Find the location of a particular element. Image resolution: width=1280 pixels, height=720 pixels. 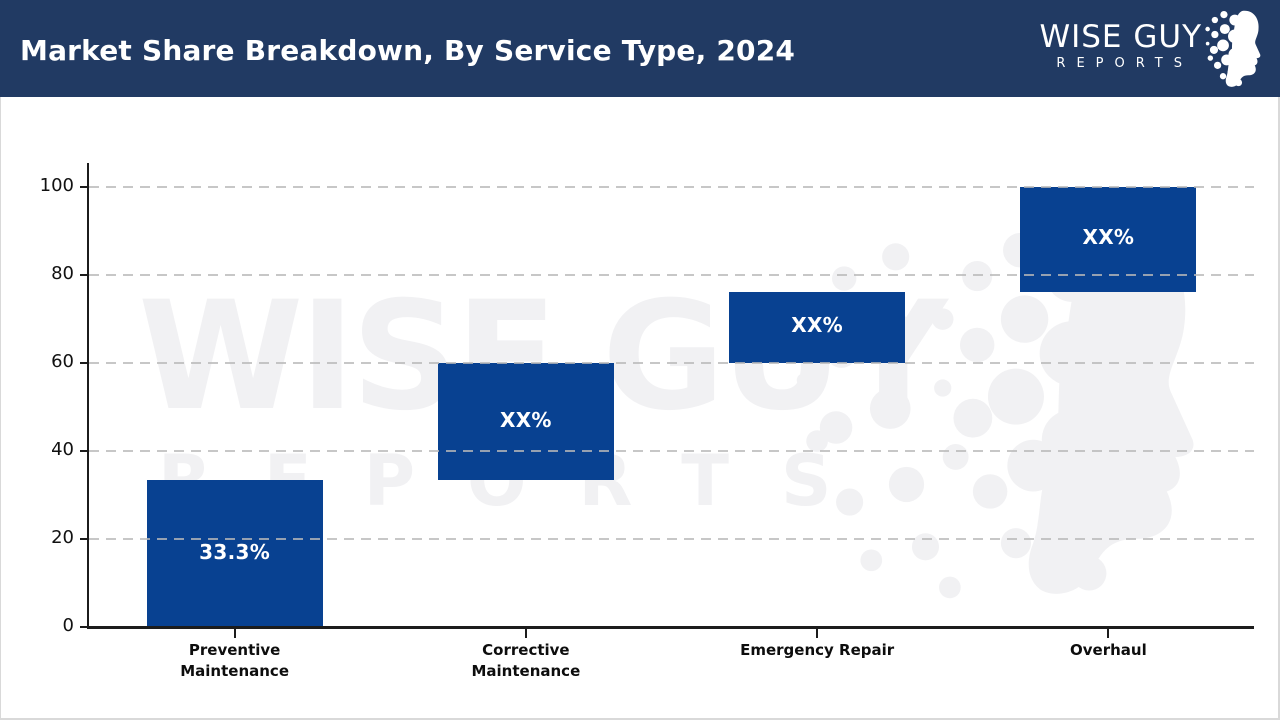

x-category-label-line: Corrective is located at coordinates (526, 650).